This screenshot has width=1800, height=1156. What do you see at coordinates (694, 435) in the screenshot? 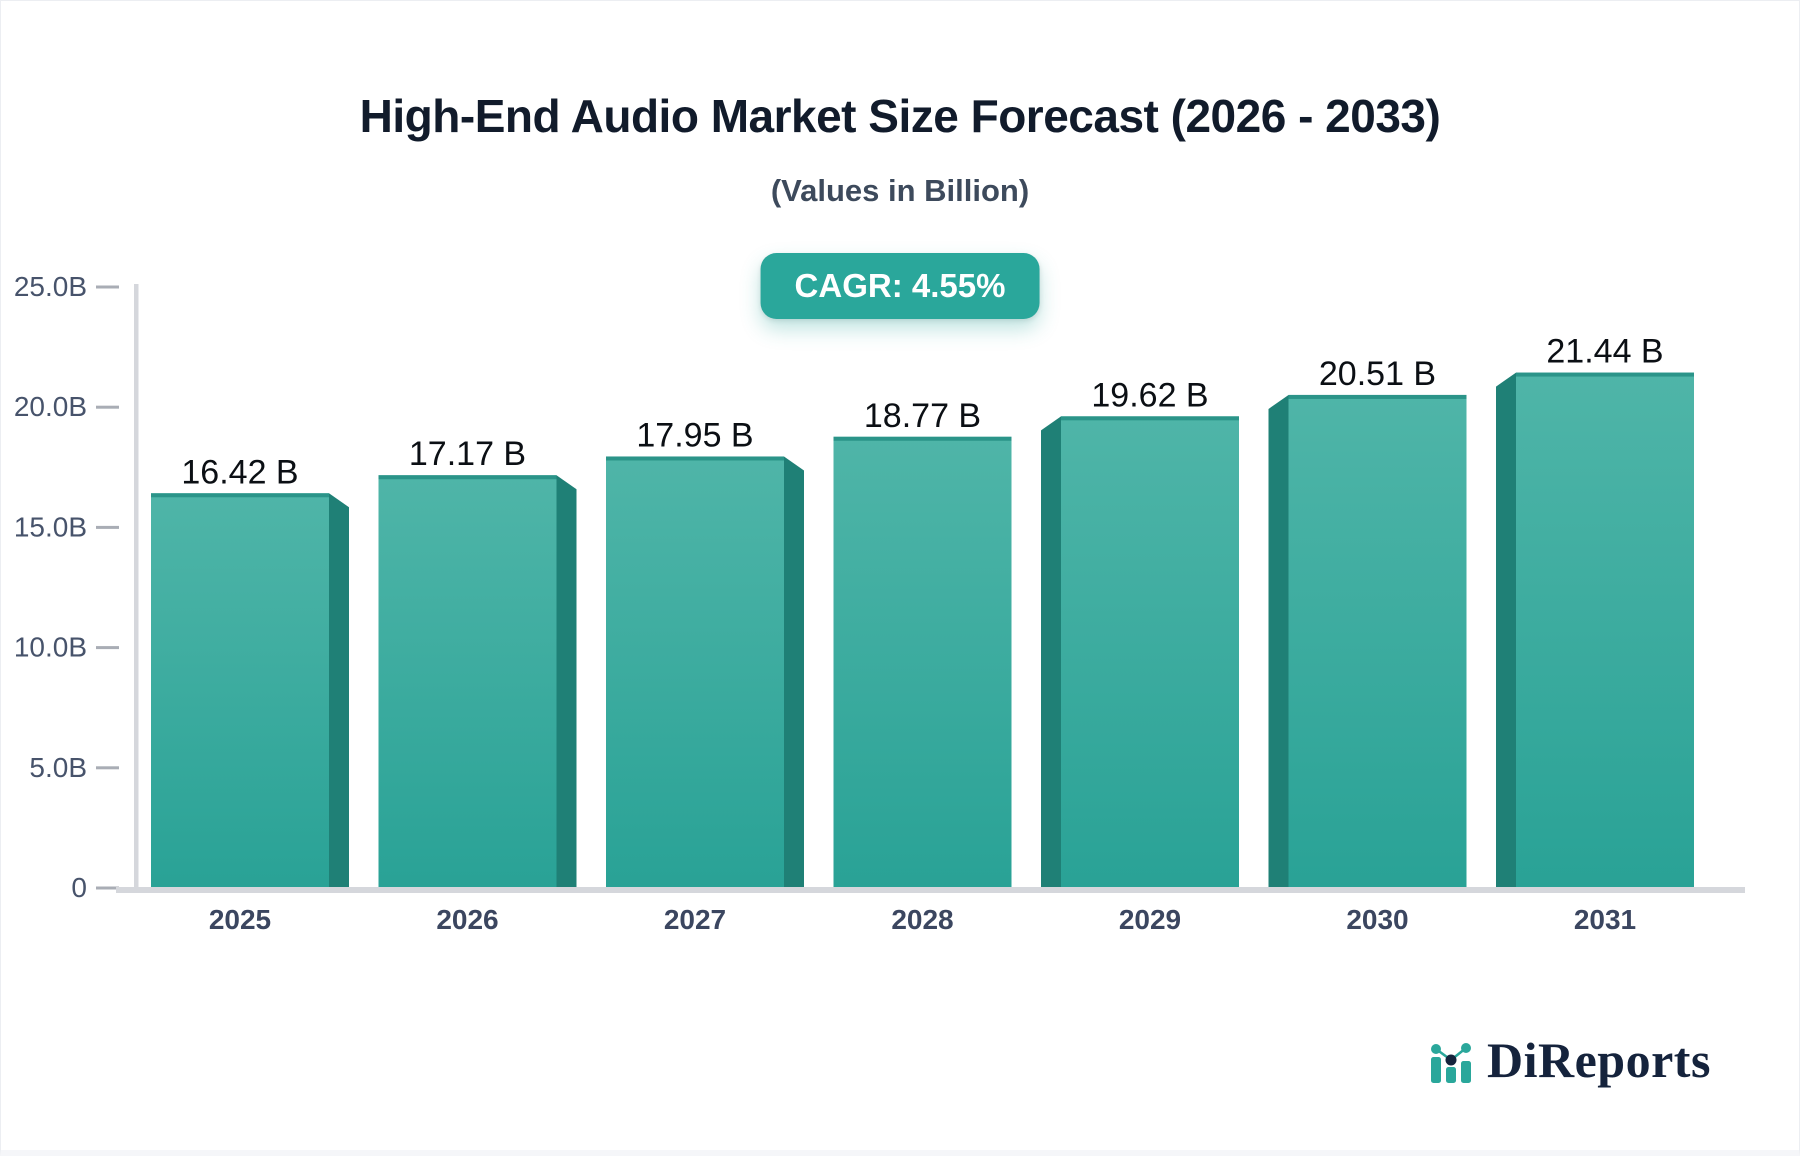
I see `bar-value-label: 17.95 B` at bounding box center [694, 435].